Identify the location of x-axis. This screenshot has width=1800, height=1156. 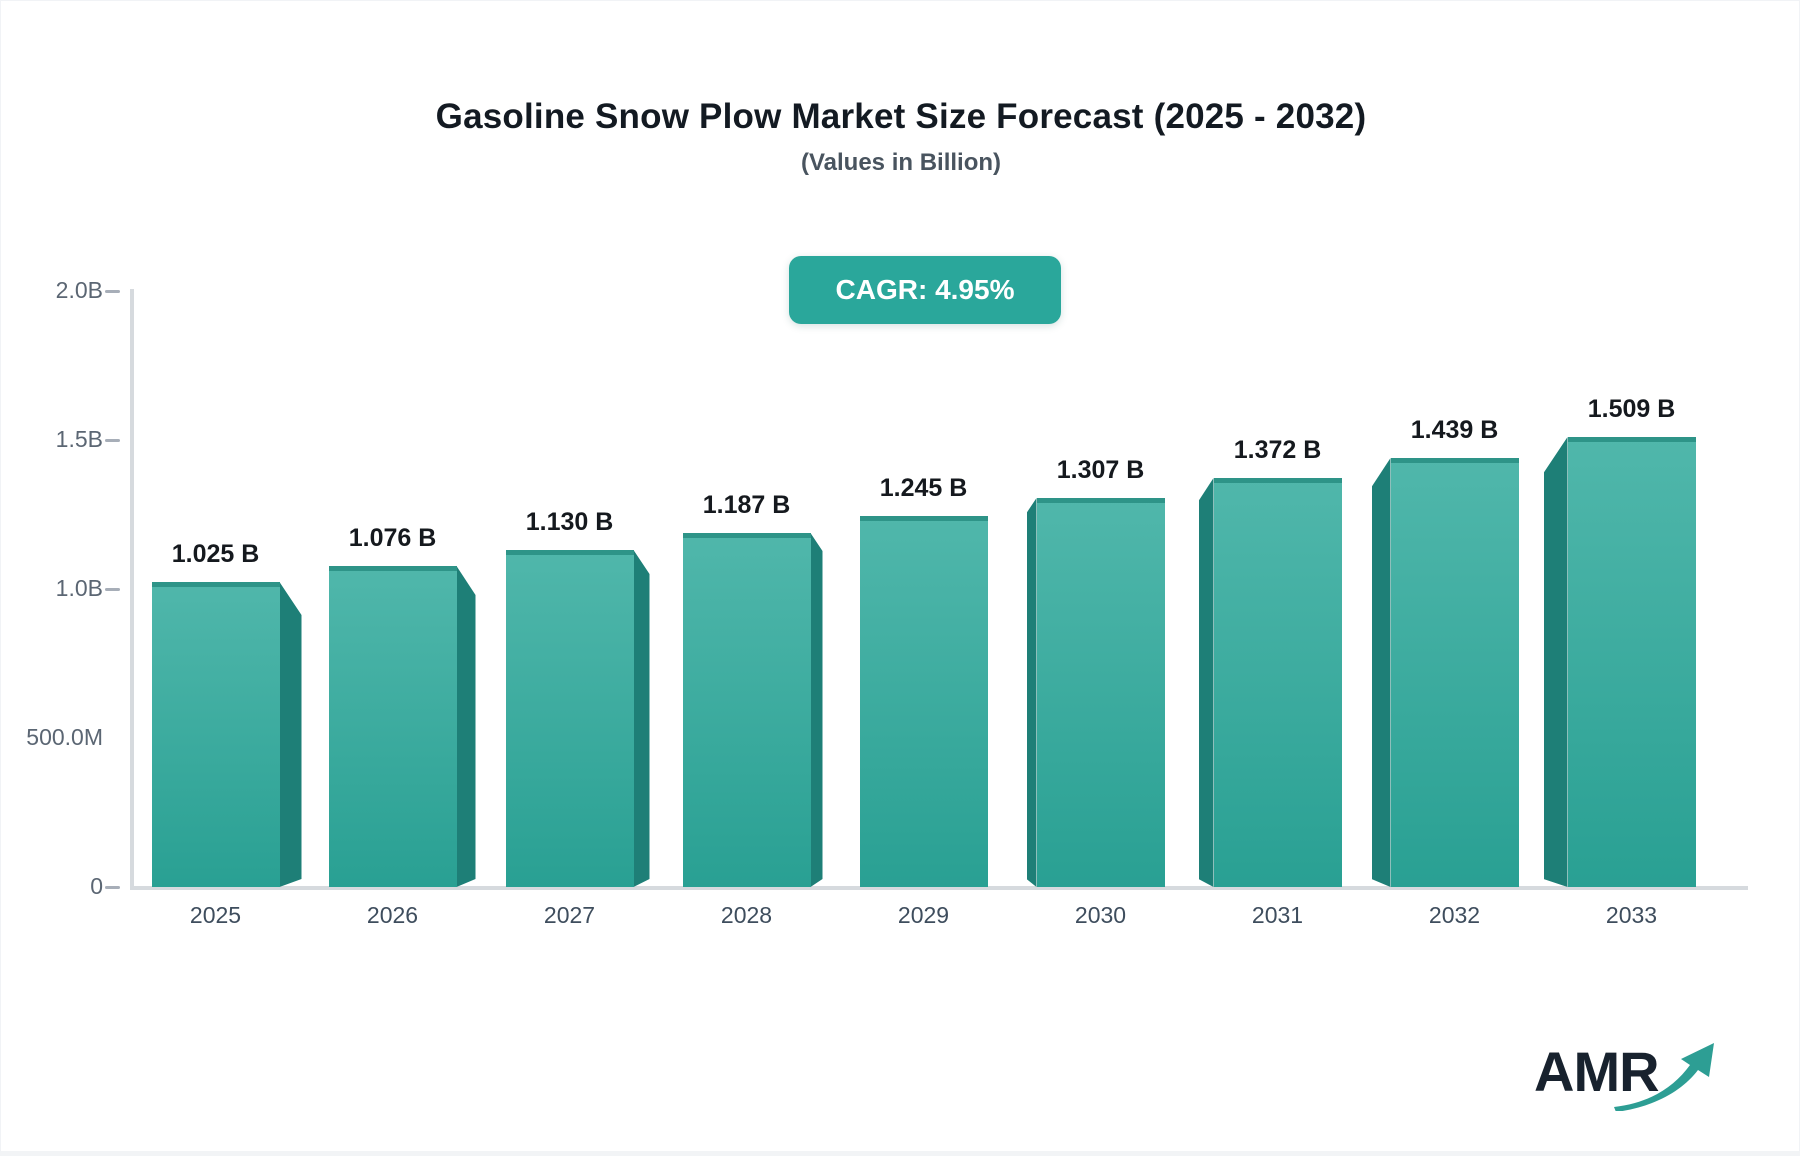
(939, 888).